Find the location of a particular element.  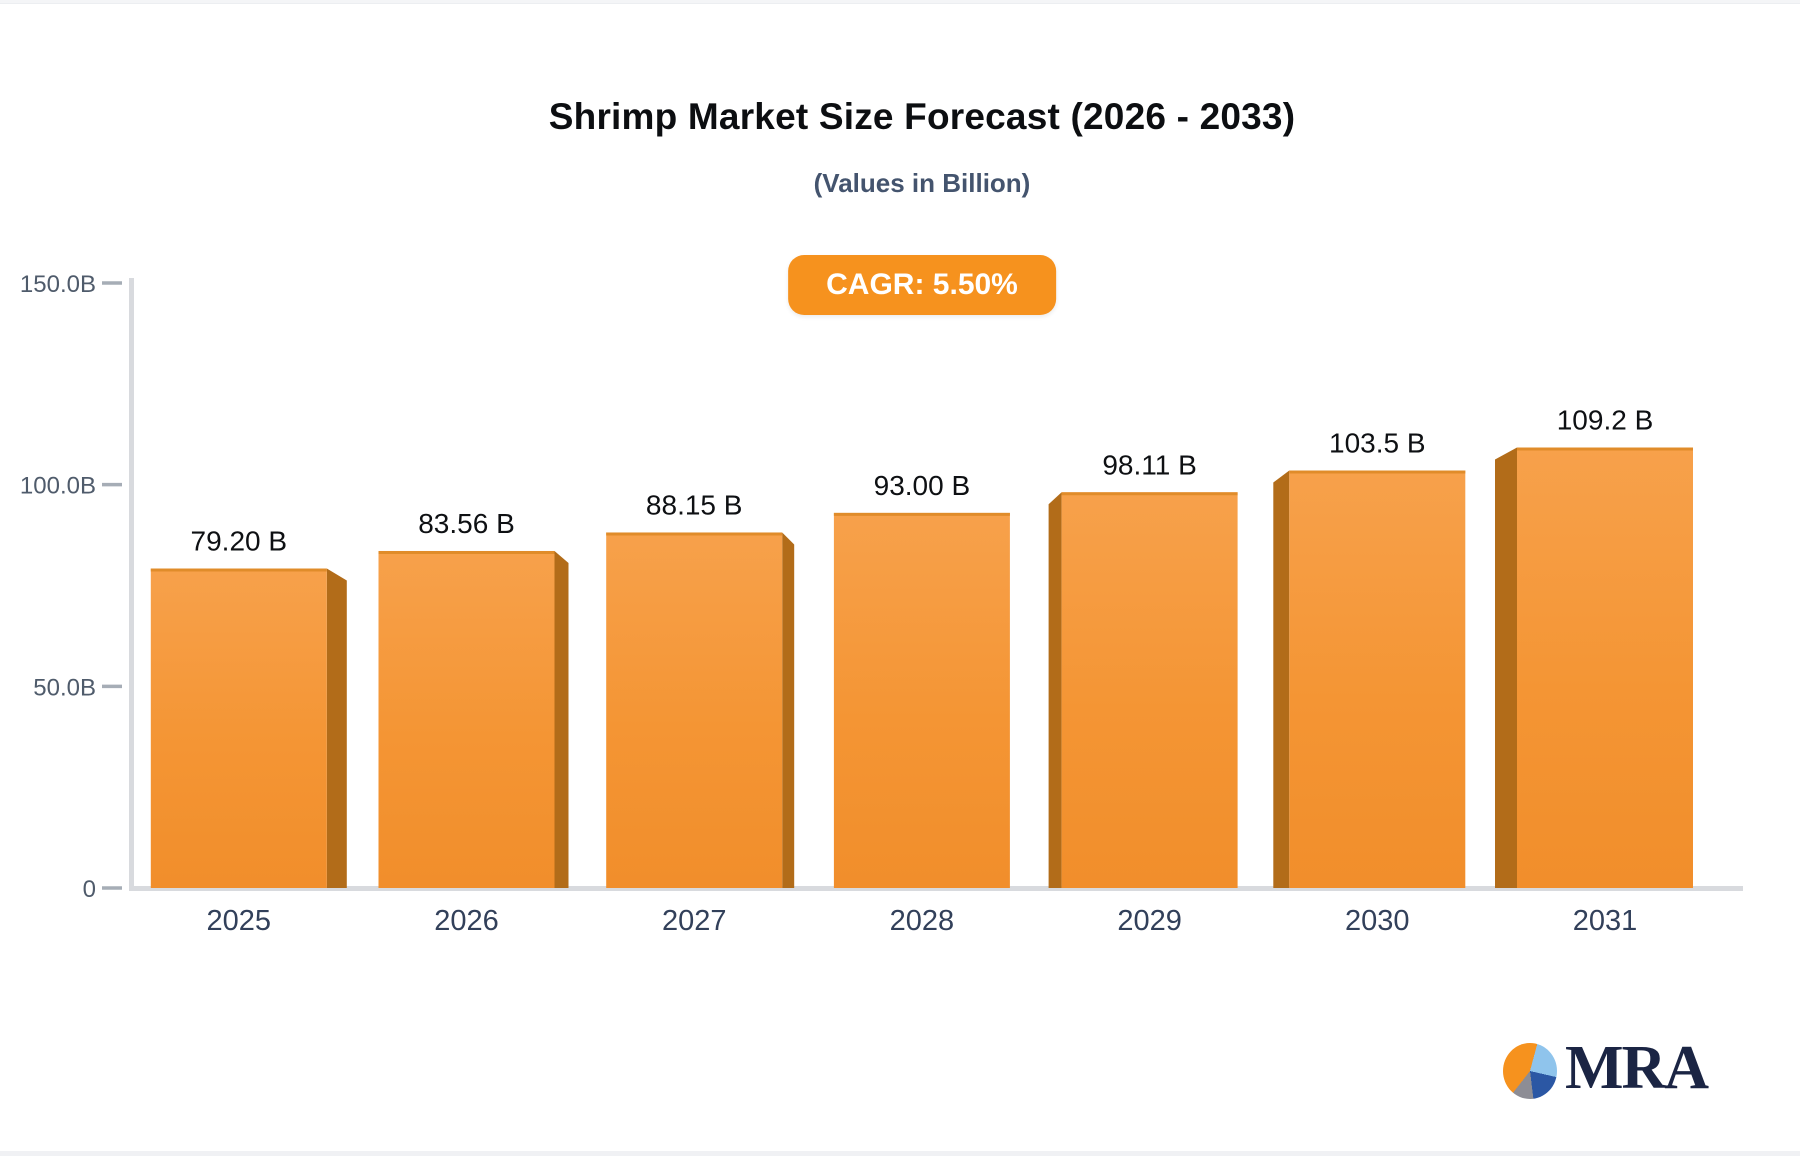

bar-value-label: 83.56 B is located at coordinates (466, 523).